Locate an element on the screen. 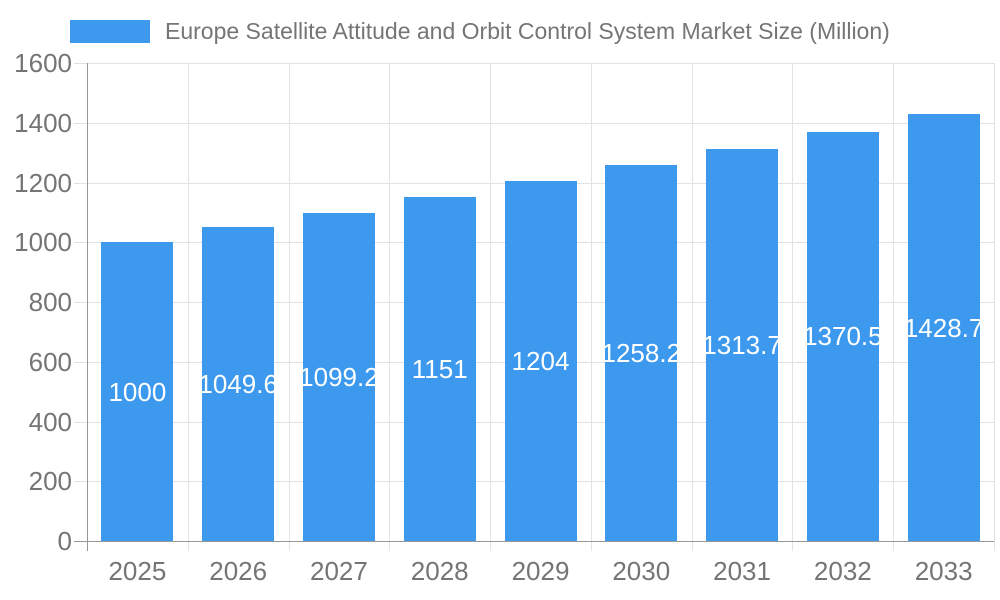 This screenshot has height=600, width=1000. x-tick-label: 2033 is located at coordinates (943, 571).